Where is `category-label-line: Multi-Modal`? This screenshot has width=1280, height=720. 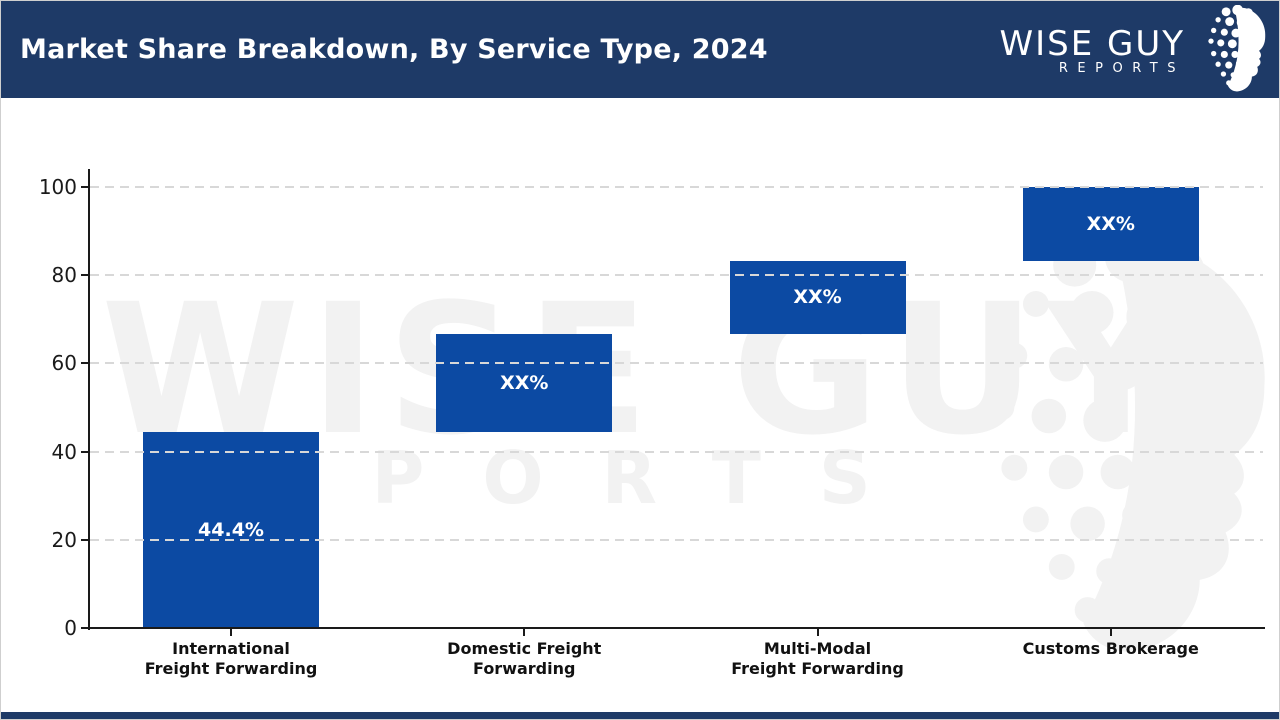 category-label-line: Multi-Modal is located at coordinates (817, 648).